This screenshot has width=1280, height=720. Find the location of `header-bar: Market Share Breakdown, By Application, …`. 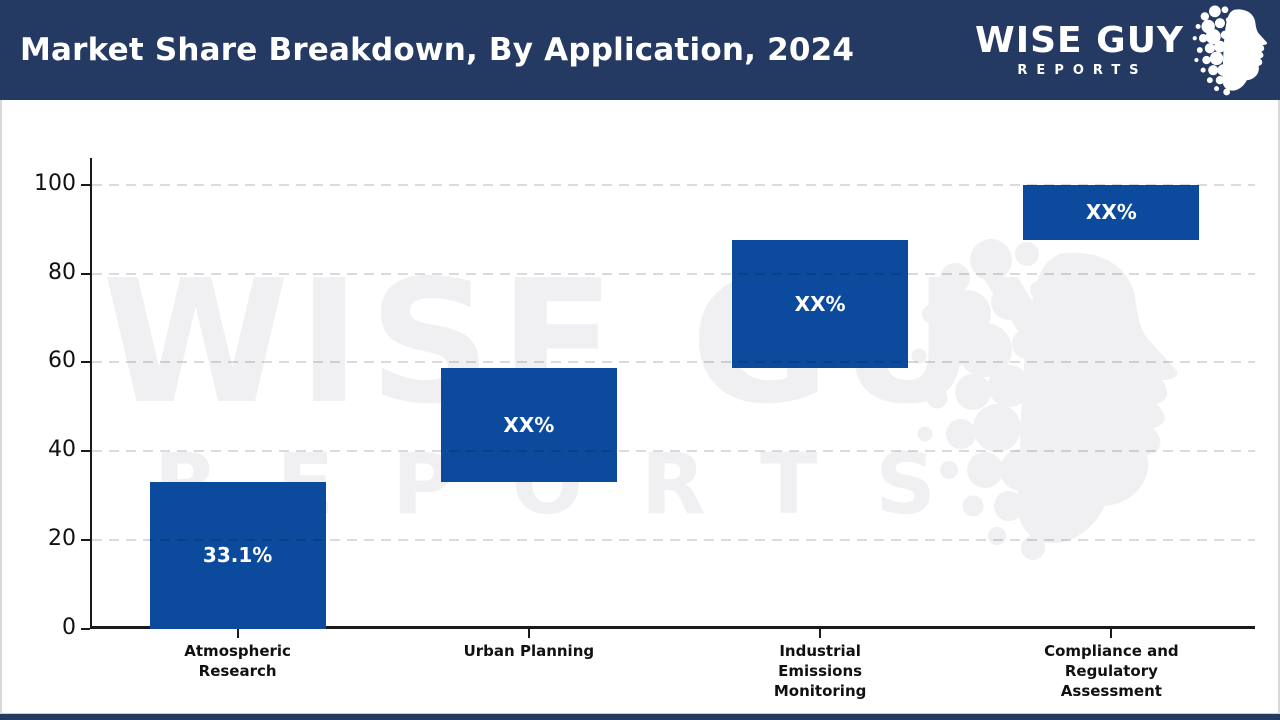

header-bar: Market Share Breakdown, By Application, … is located at coordinates (640, 50).